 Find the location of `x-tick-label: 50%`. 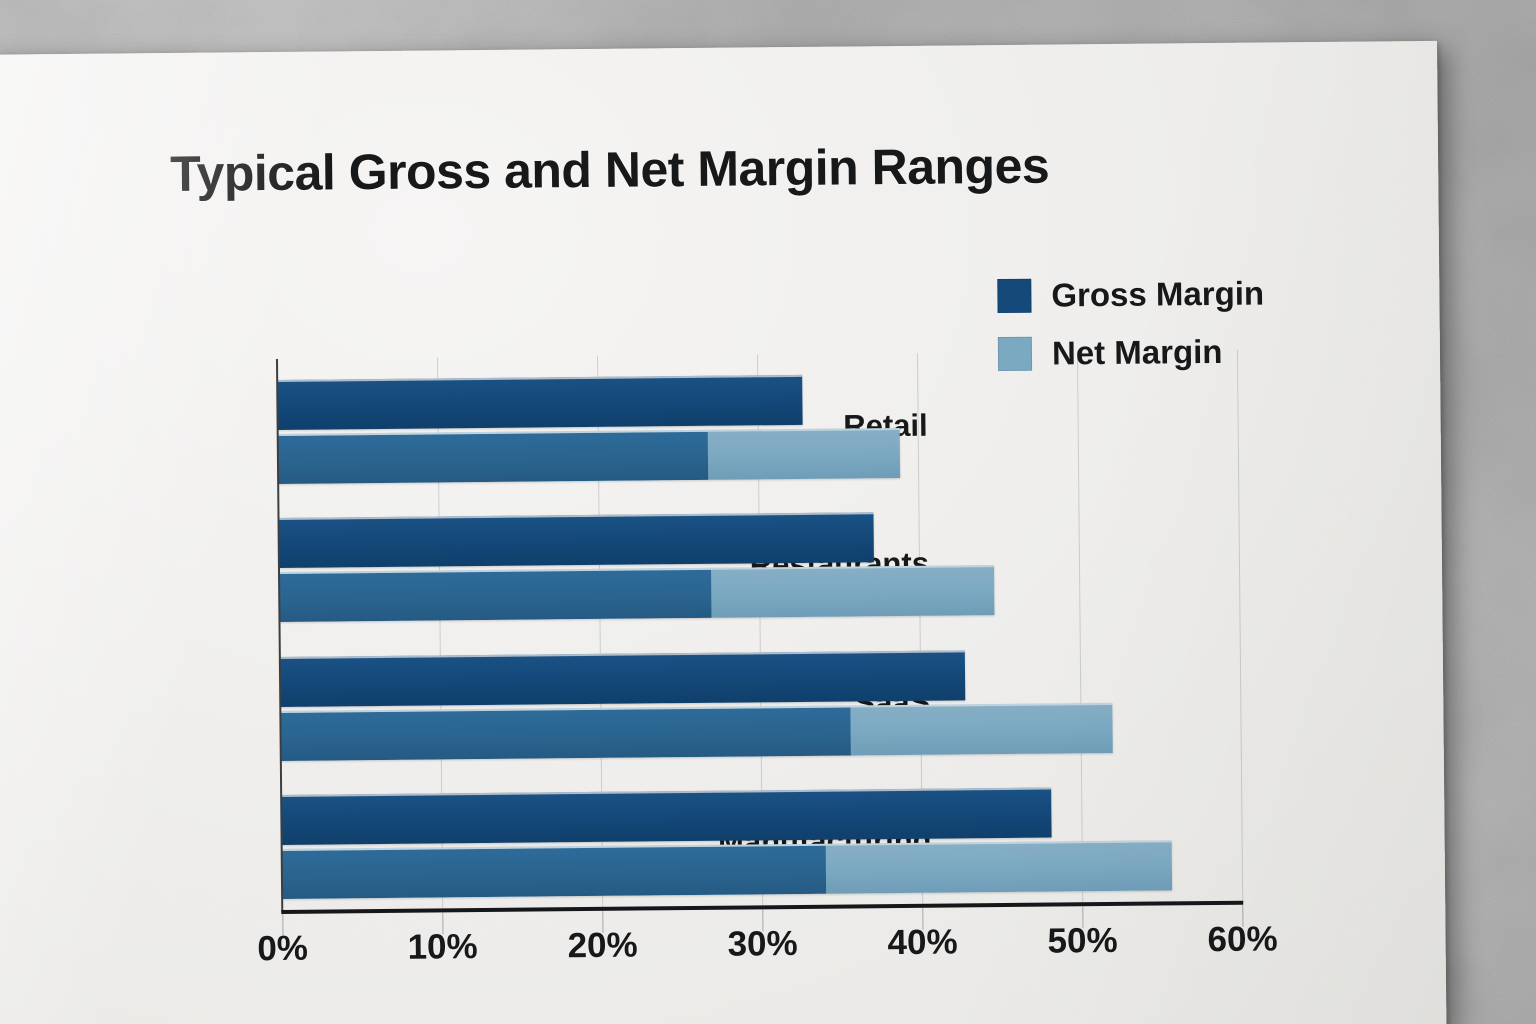

x-tick-label: 50% is located at coordinates (1082, 940).